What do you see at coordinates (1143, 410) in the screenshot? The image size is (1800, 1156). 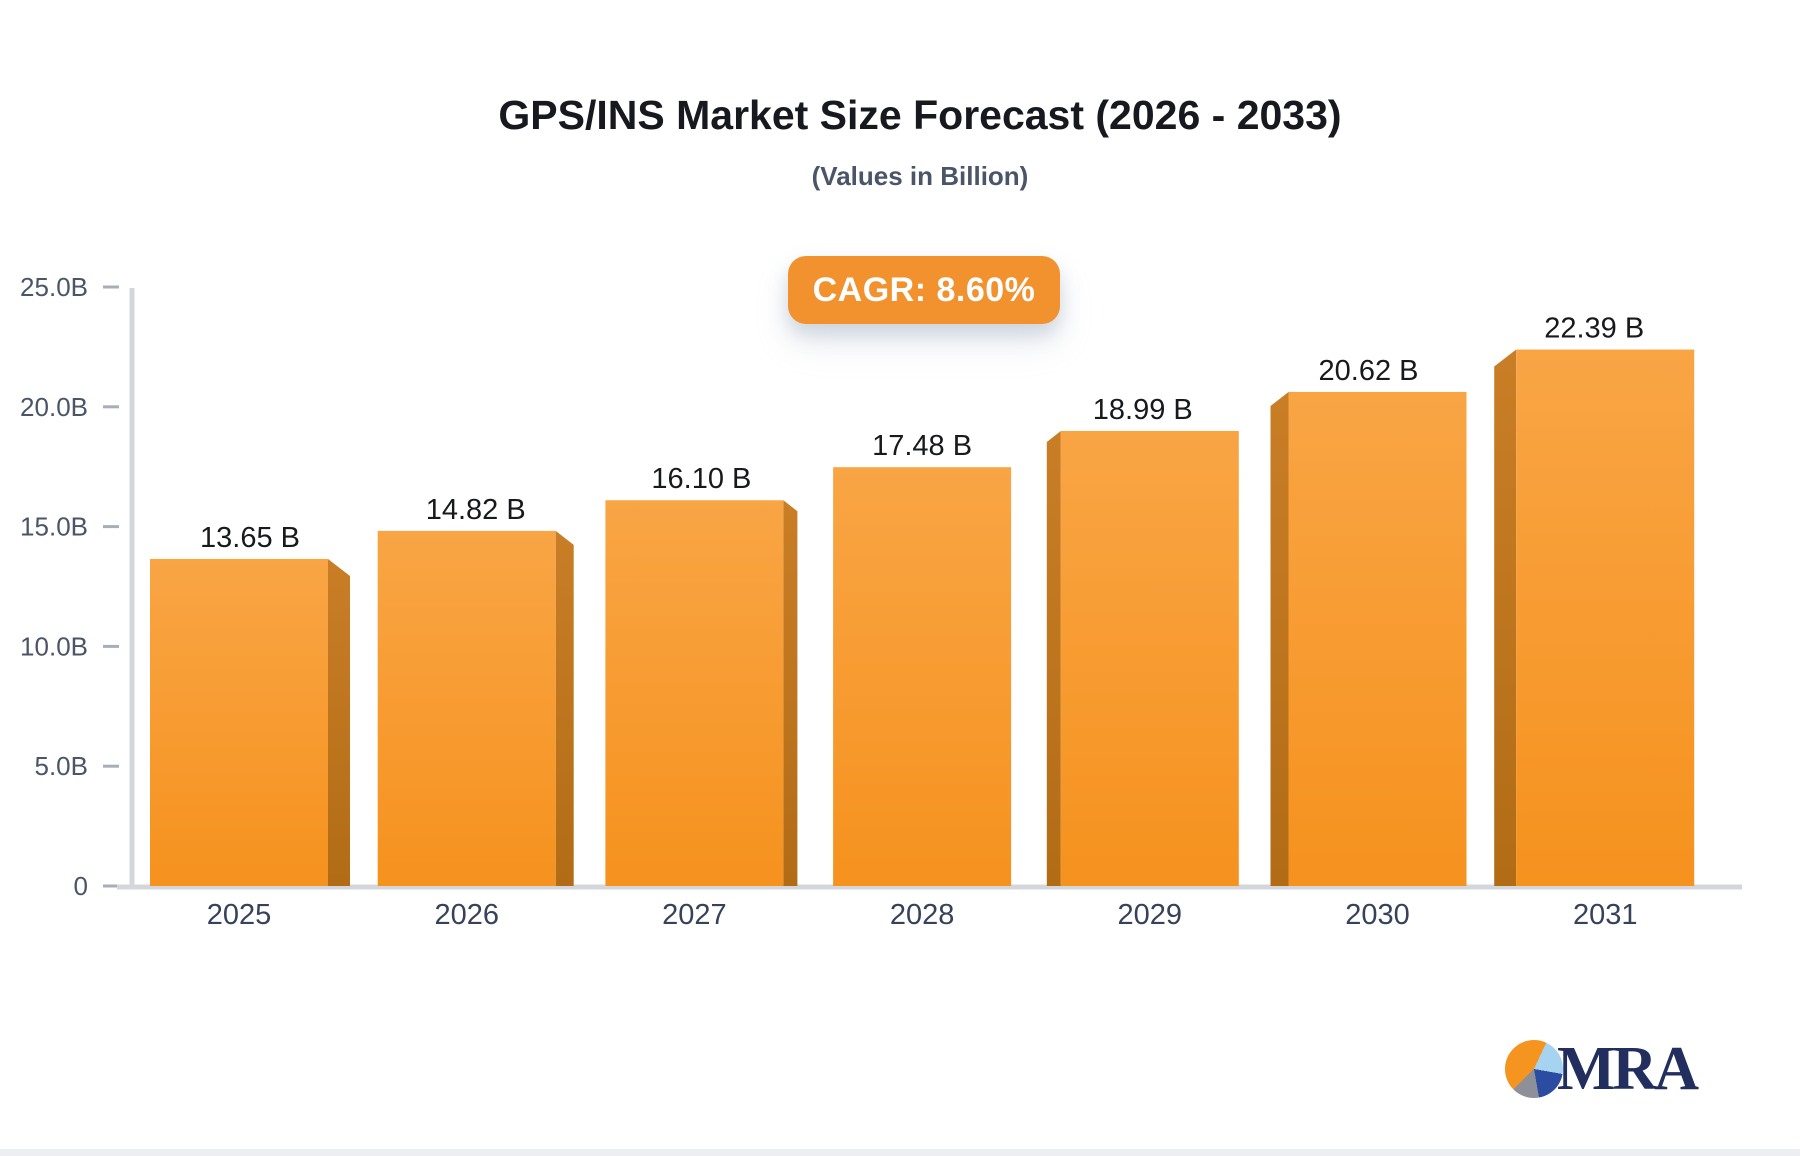 I see `bar-value-label: 18.99 B` at bounding box center [1143, 410].